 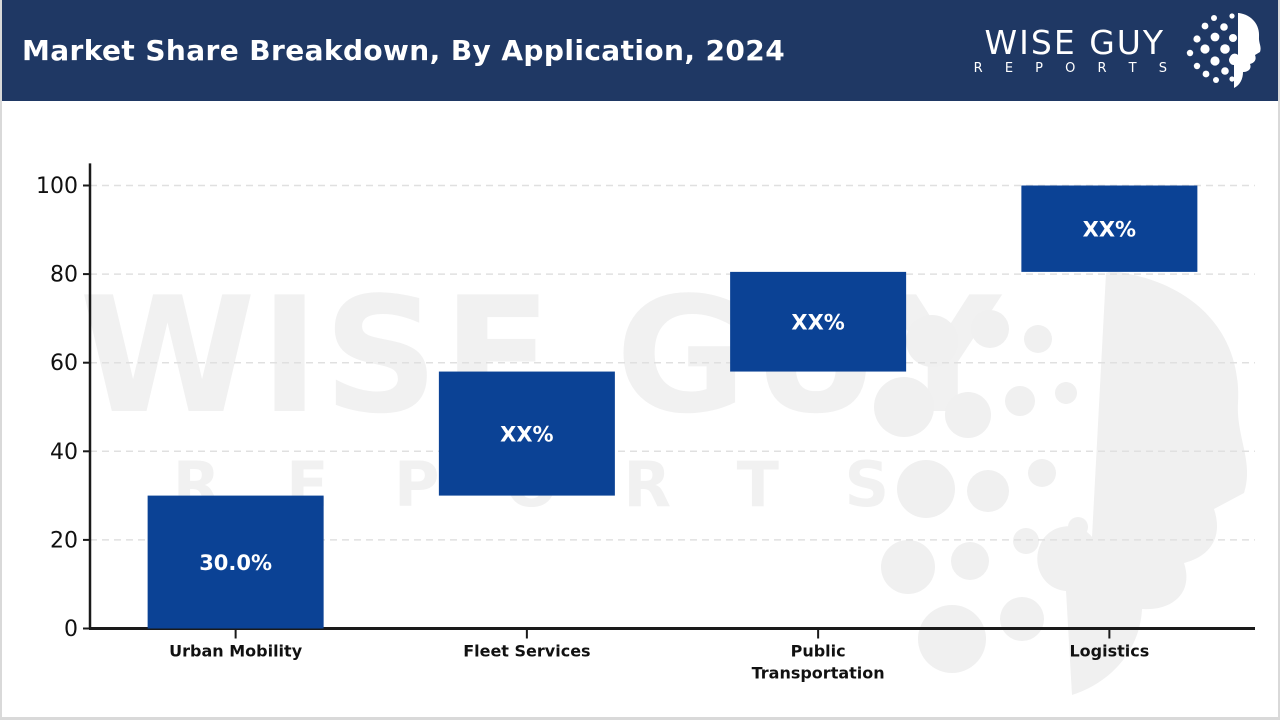 I want to click on logo-face-icon, so click(x=1223, y=50).